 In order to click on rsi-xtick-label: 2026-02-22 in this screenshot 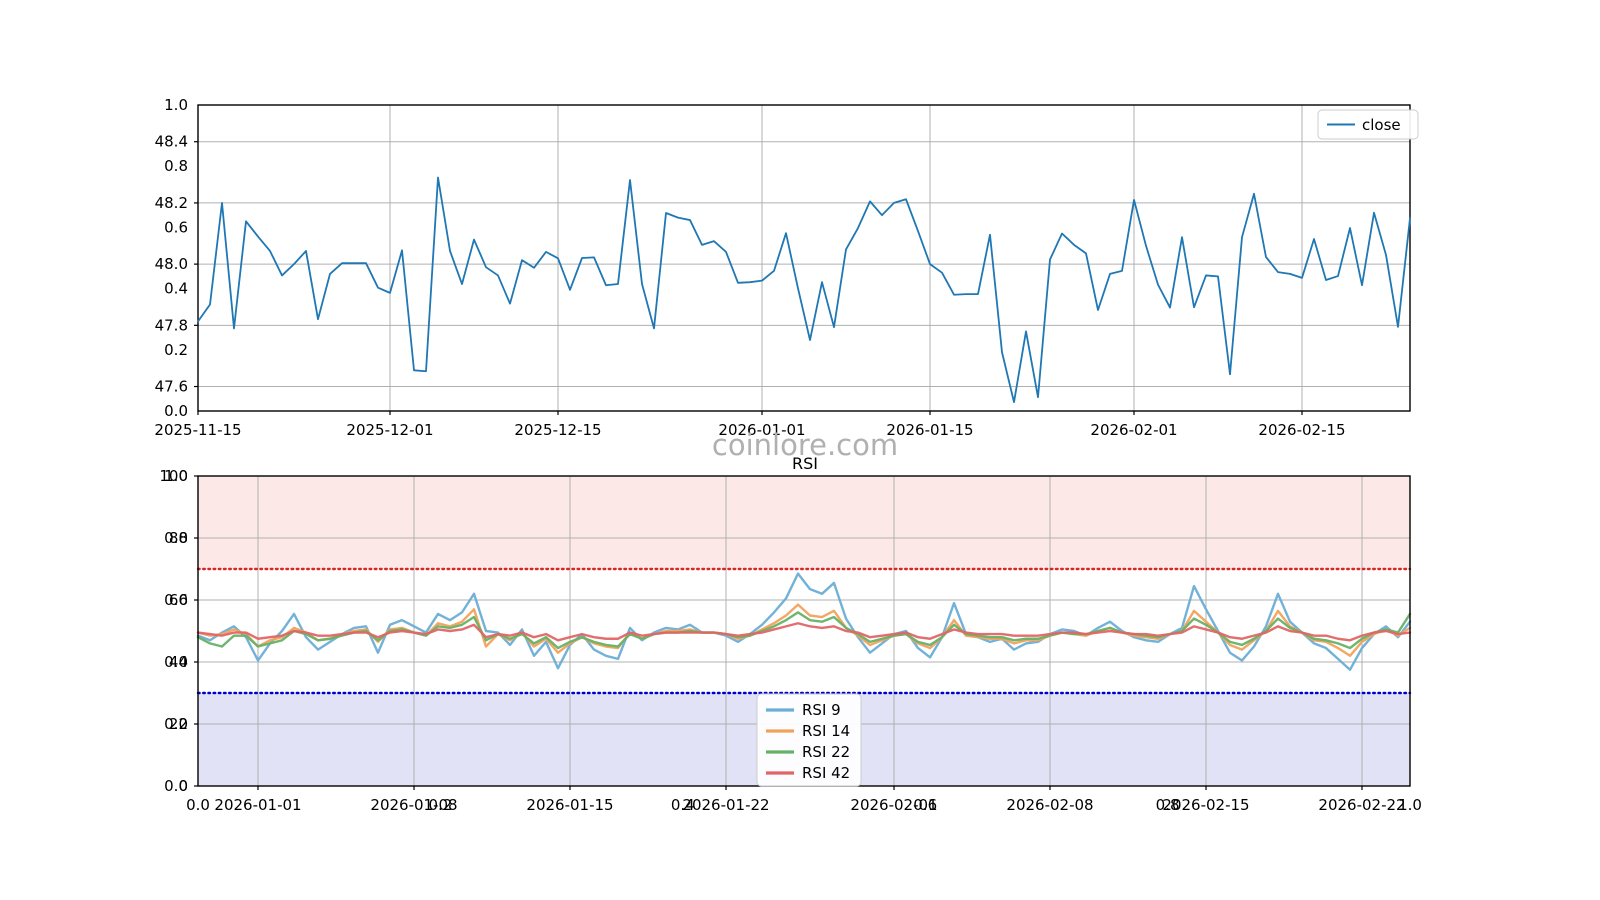, I will do `click(1361, 805)`.